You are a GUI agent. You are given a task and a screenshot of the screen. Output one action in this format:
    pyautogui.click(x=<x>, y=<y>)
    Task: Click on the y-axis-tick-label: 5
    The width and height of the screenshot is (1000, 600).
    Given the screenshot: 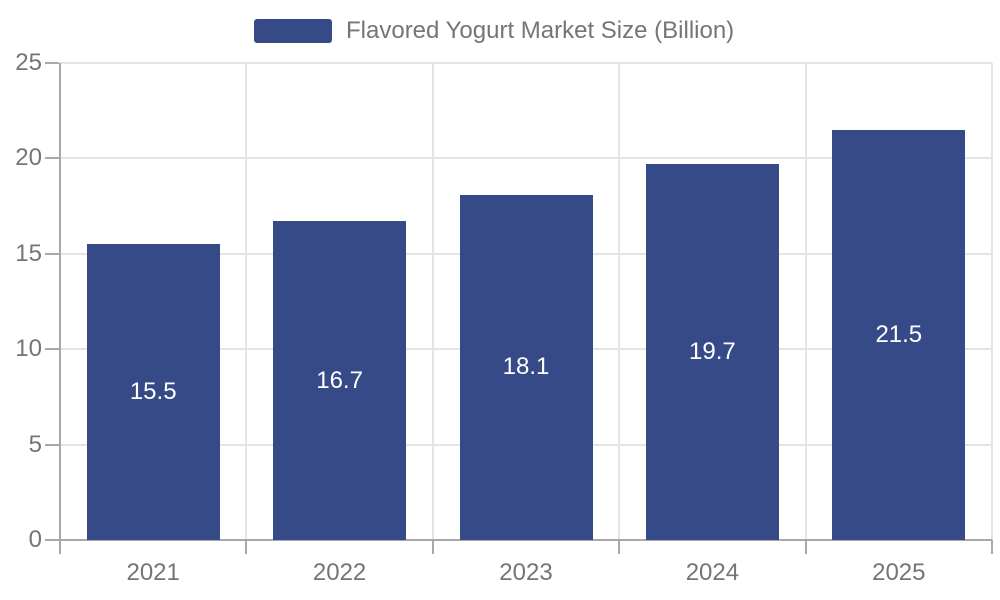 What is the action you would take?
    pyautogui.click(x=35, y=444)
    